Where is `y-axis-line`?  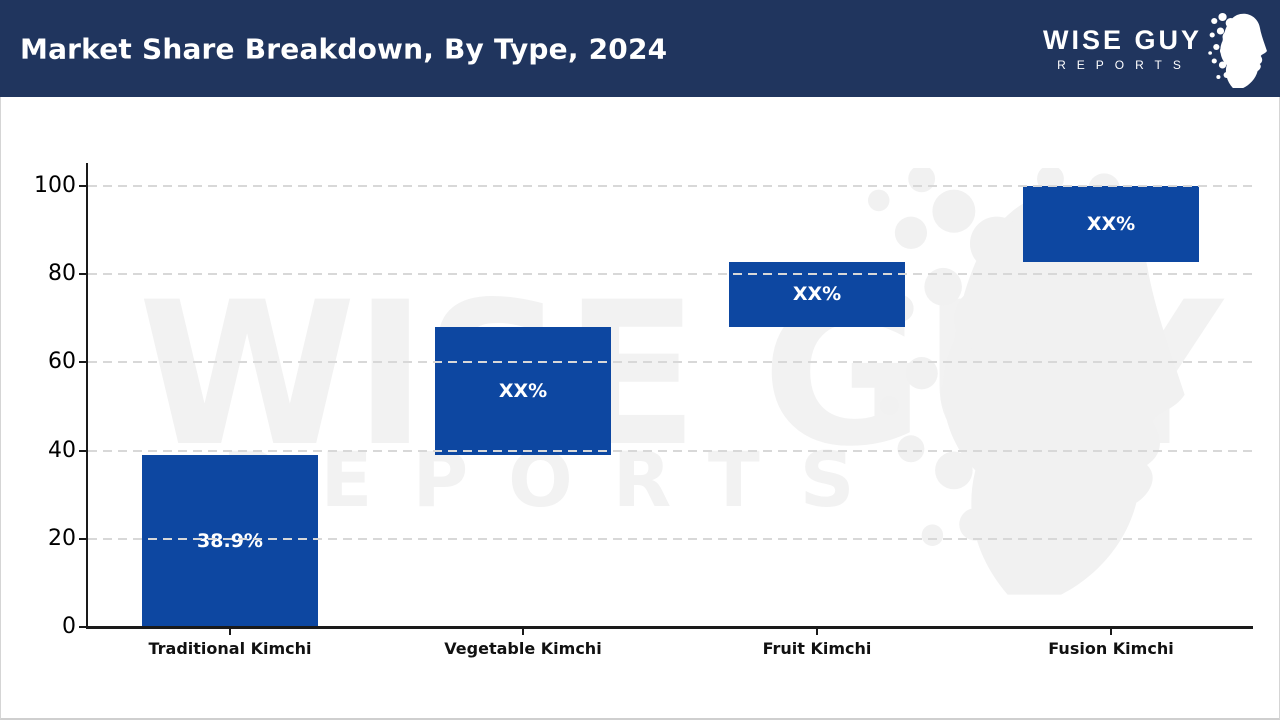
y-axis-line is located at coordinates (87, 396).